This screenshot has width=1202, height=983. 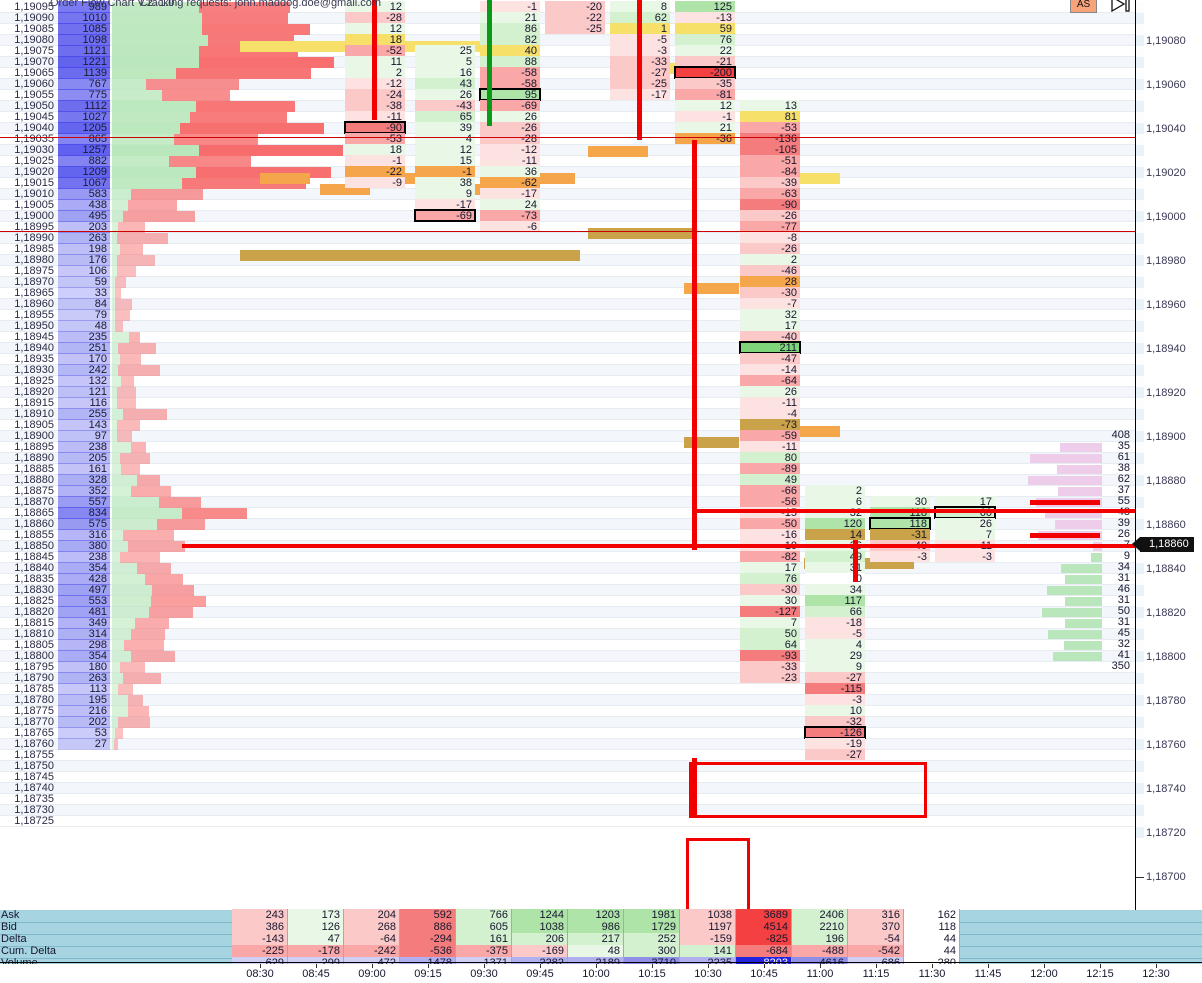 What do you see at coordinates (900, 502) in the screenshot?
I see `footprint-cell: 30` at bounding box center [900, 502].